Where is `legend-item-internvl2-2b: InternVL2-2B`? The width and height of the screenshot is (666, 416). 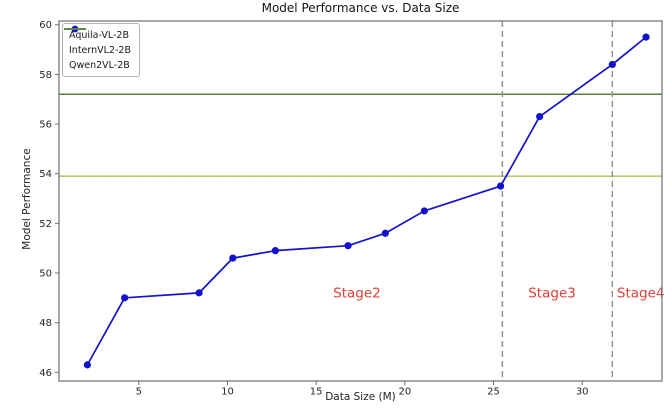
legend-item-internvl2-2b: InternVL2-2B is located at coordinates (97, 42).